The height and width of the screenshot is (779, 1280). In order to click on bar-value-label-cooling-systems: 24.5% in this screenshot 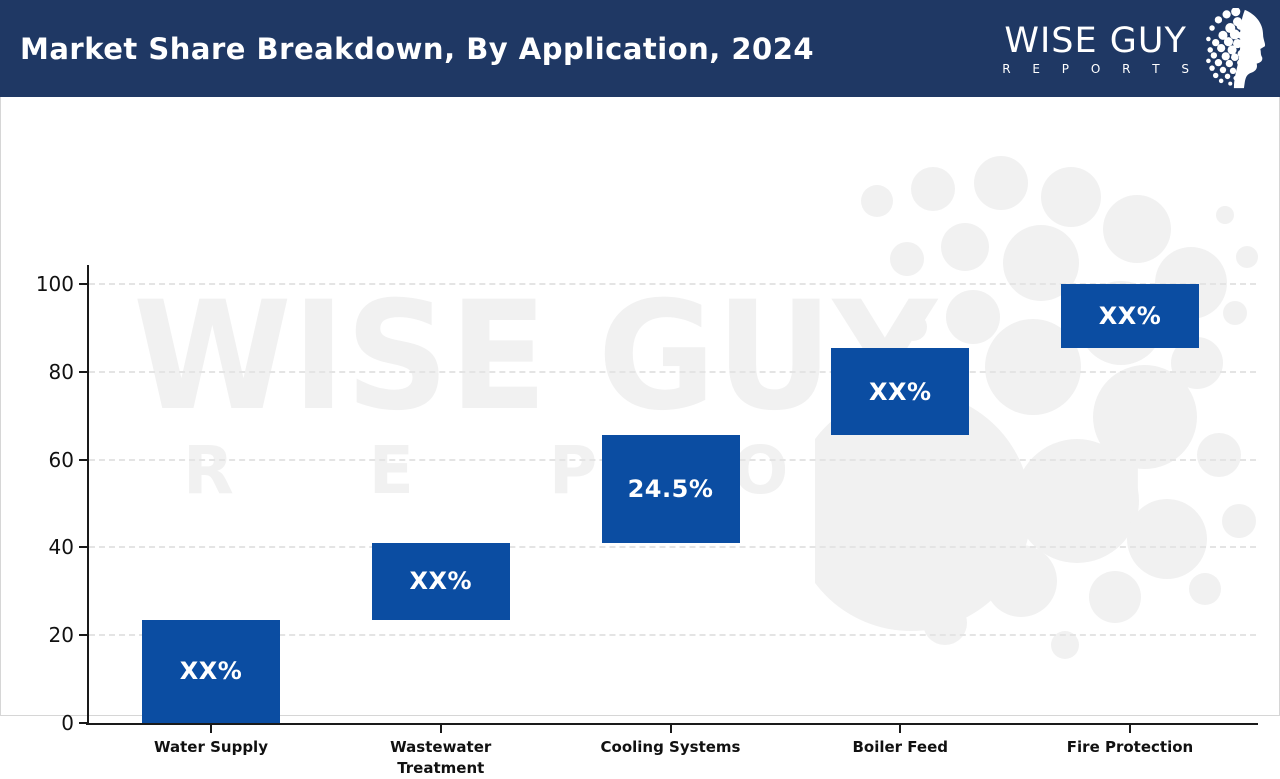, I will do `click(670, 489)`.